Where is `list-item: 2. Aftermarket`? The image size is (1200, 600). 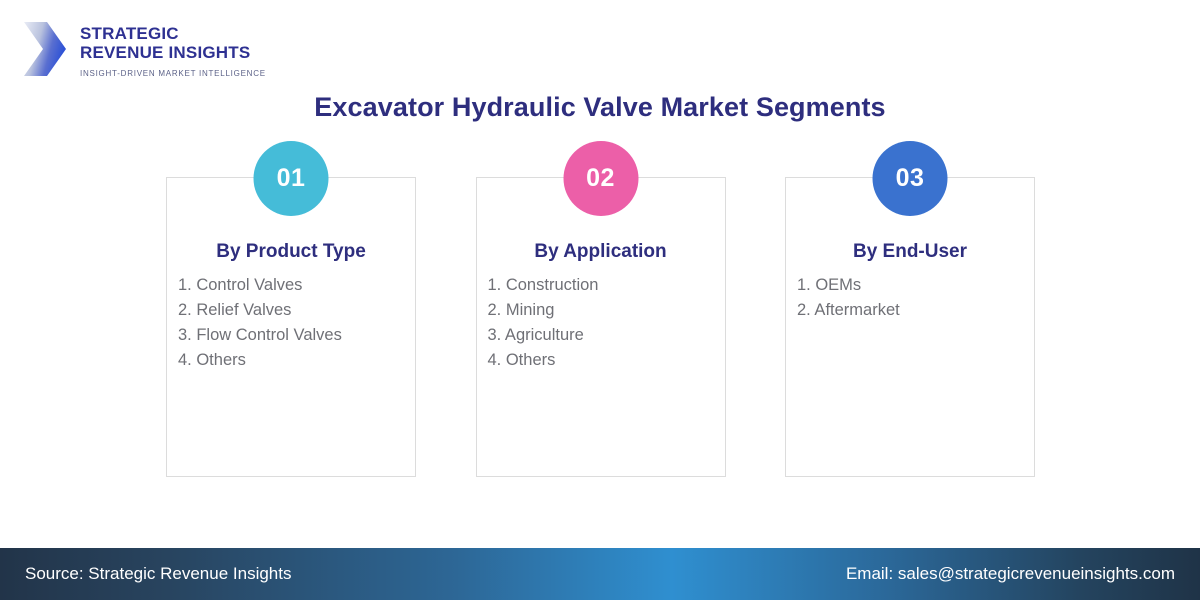
list-item: 2. Aftermarket is located at coordinates (848, 310).